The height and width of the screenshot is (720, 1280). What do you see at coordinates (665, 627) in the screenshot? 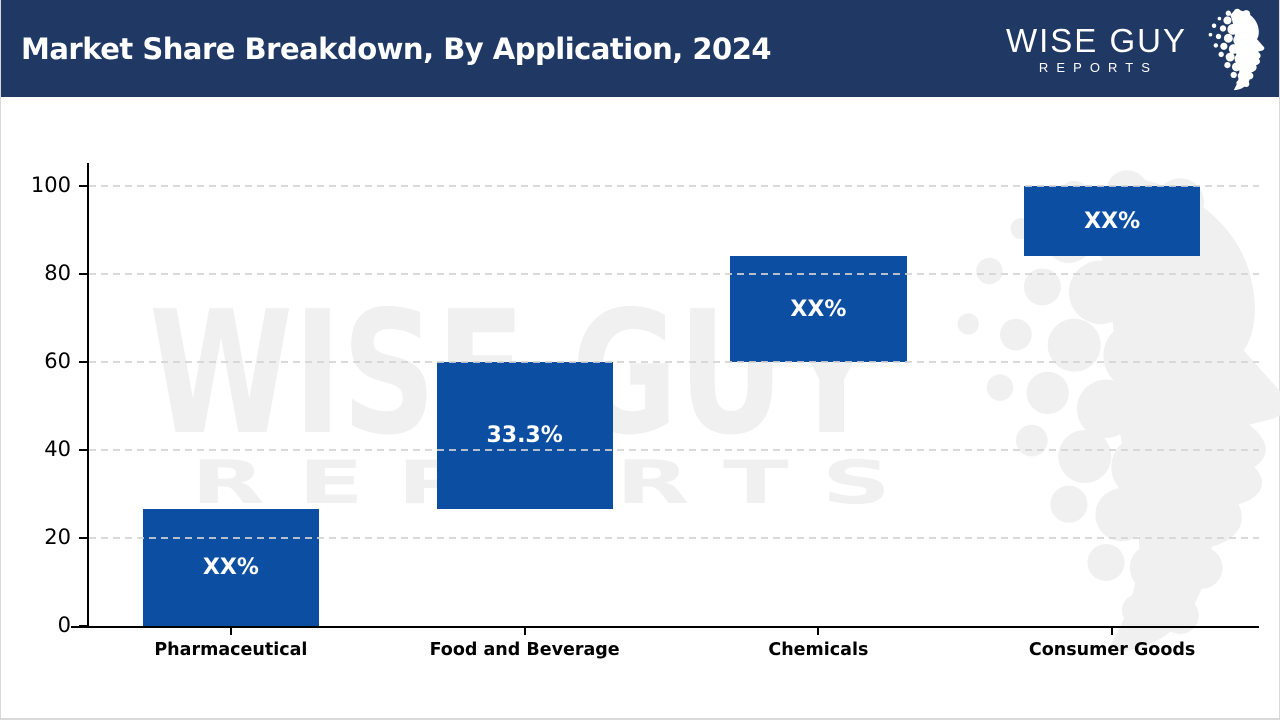
I see `x-axis-line` at bounding box center [665, 627].